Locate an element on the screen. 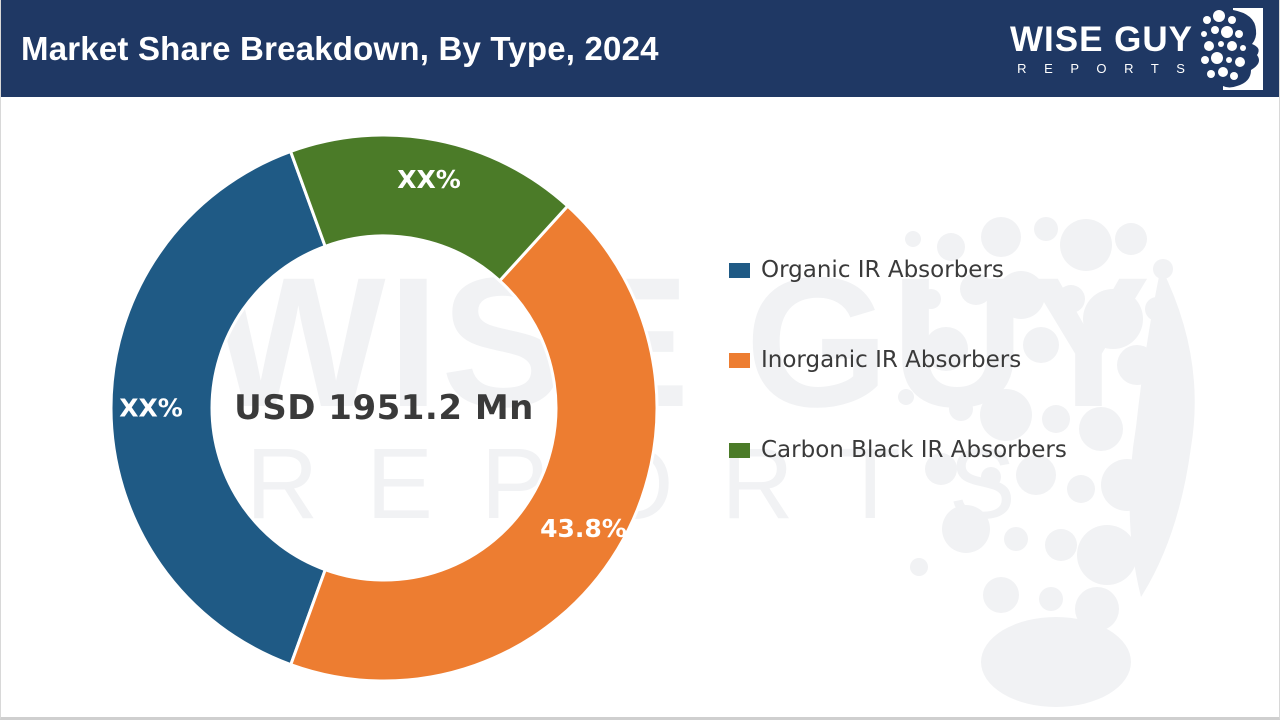  legend-label: Carbon Black IR Absorbers is located at coordinates (914, 449).